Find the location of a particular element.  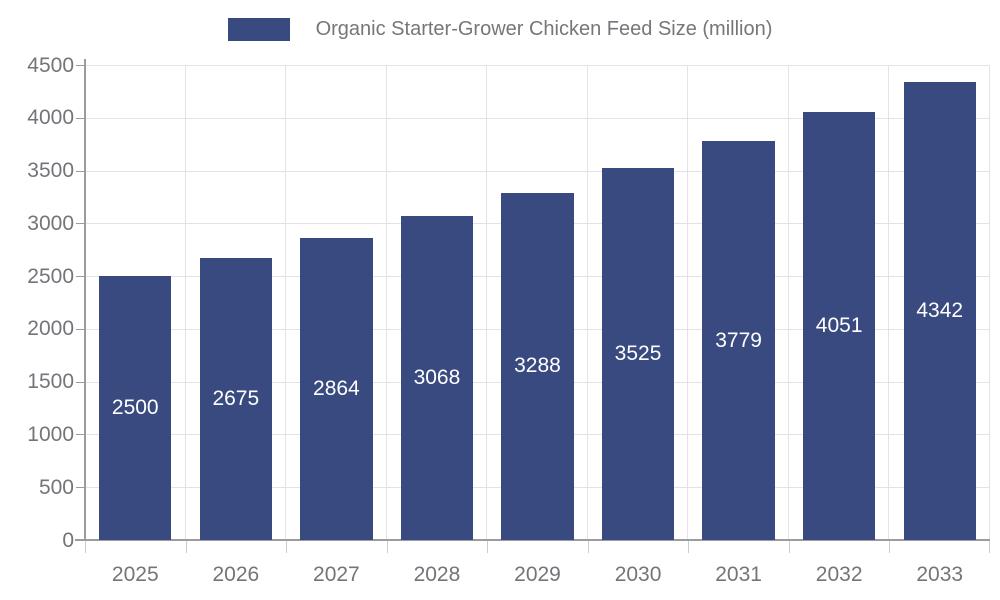

x-axis-tick-label: 2032 is located at coordinates (839, 574).